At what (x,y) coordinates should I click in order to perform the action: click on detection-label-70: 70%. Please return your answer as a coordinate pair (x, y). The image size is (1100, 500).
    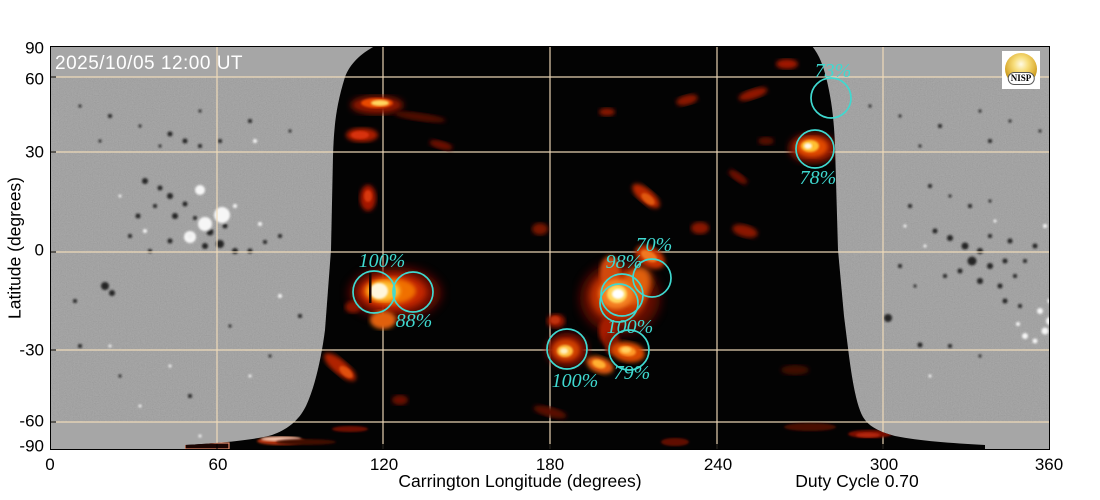
    Looking at the image, I should click on (654, 245).